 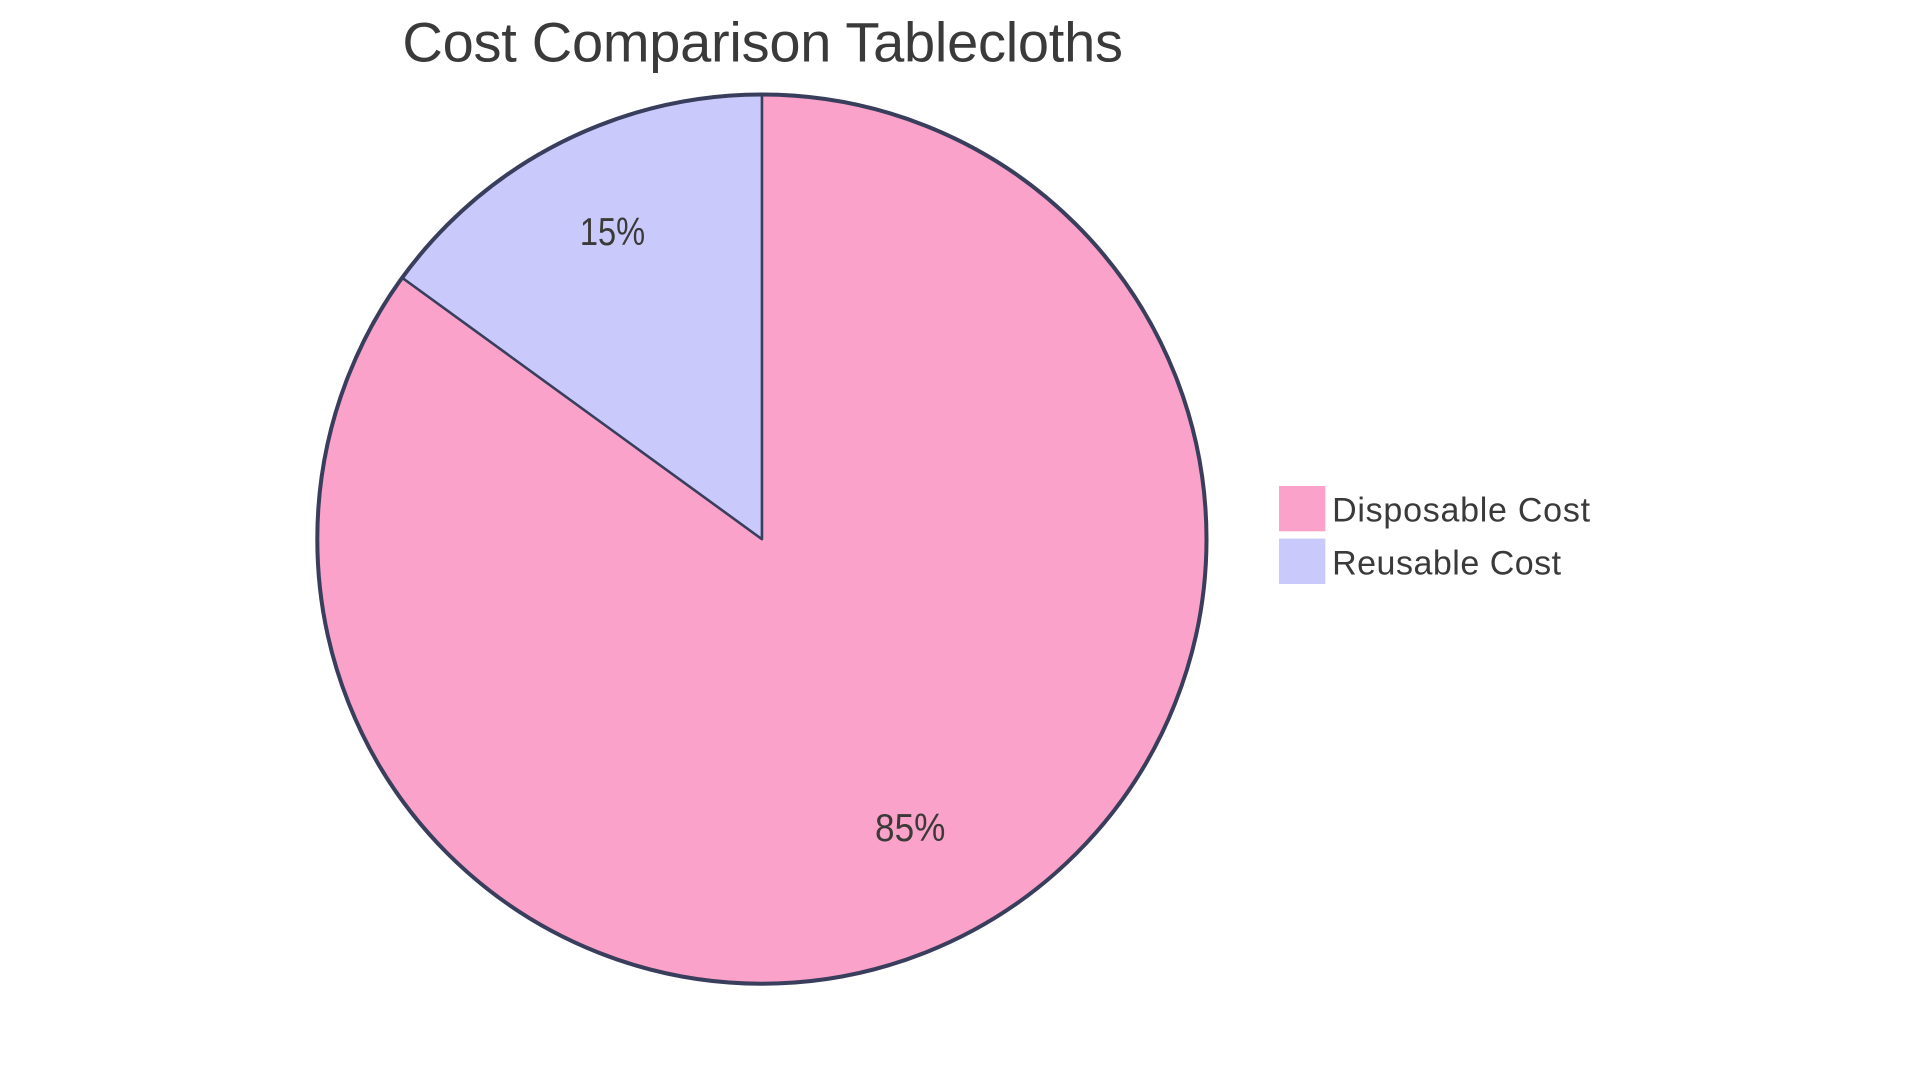 What do you see at coordinates (1447, 563) in the screenshot?
I see `svg-text: Reusable Cost` at bounding box center [1447, 563].